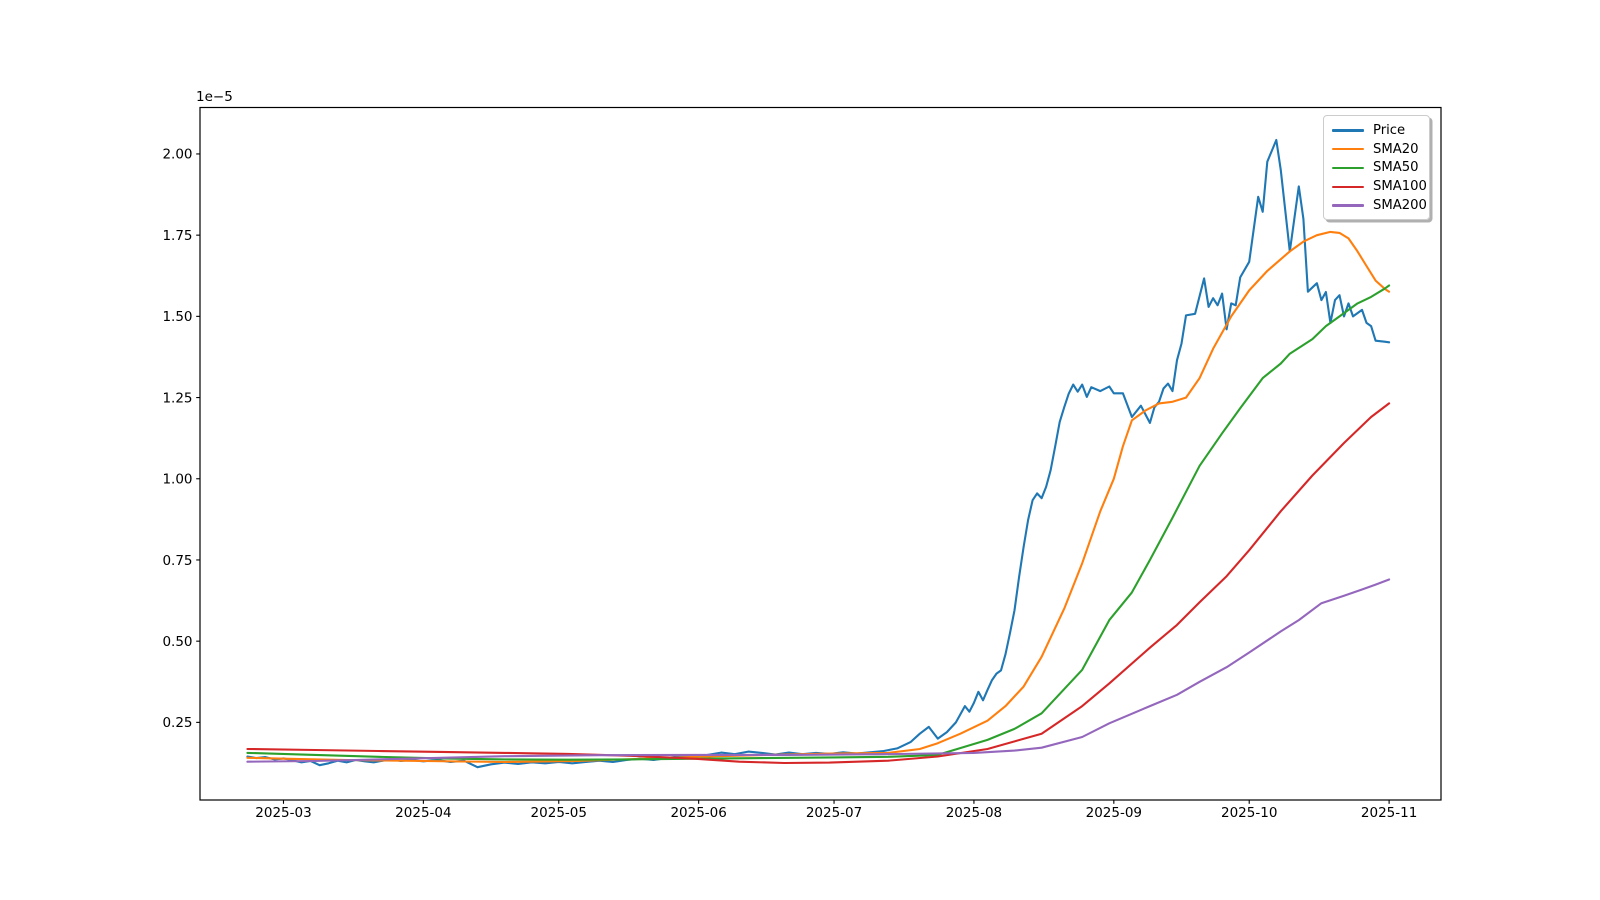  What do you see at coordinates (1396, 149) in the screenshot?
I see `legend-entry-label: SMA20` at bounding box center [1396, 149].